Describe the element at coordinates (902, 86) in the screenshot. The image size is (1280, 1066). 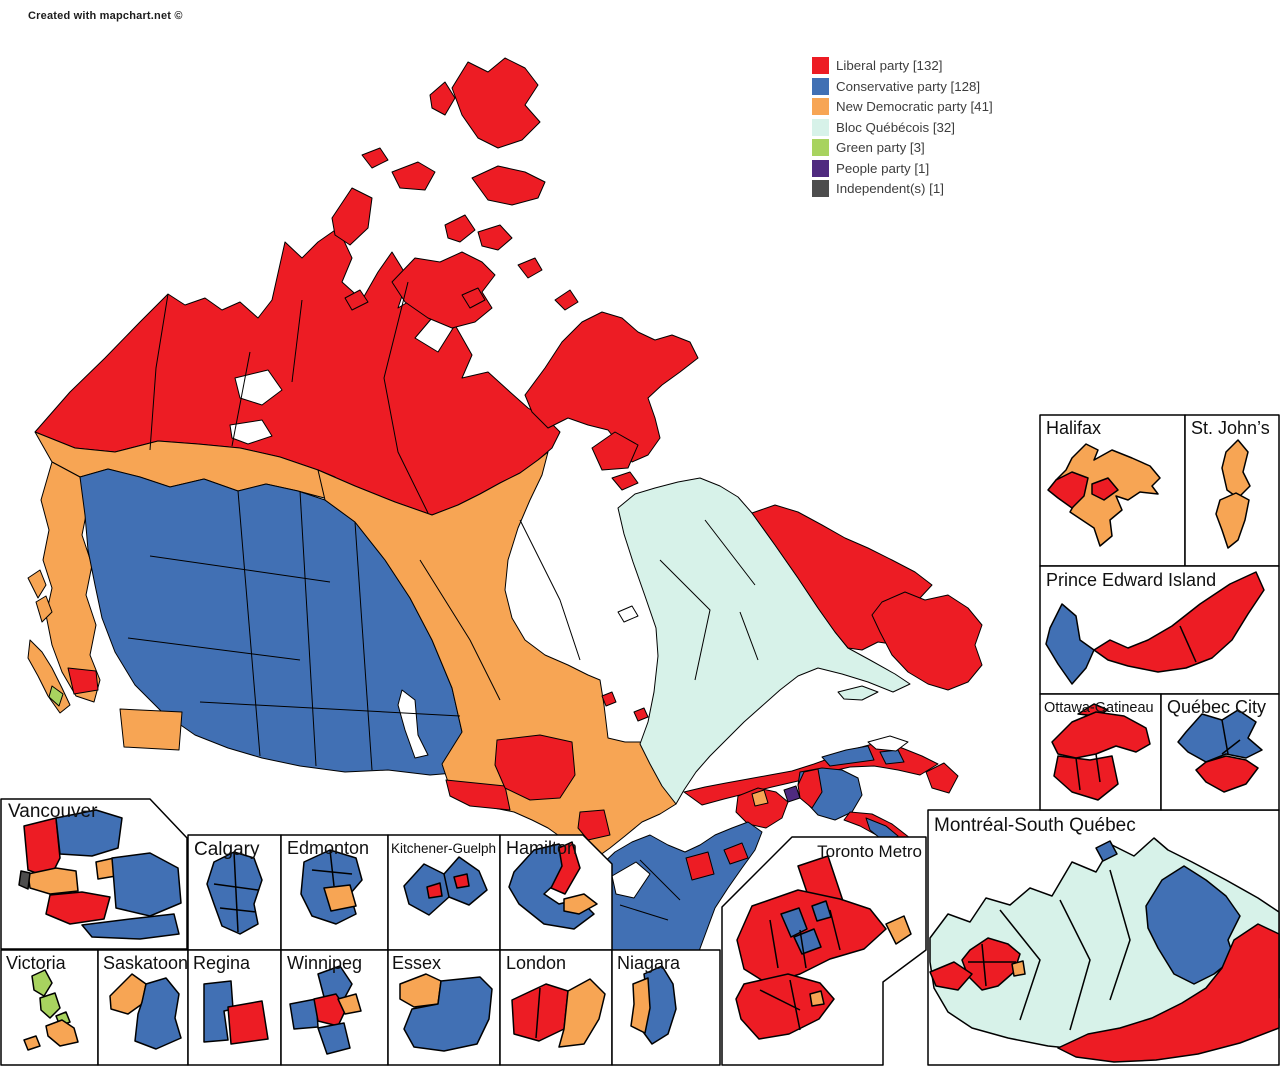
I see `legend-item-conservative: Conservative party [128]` at that location.